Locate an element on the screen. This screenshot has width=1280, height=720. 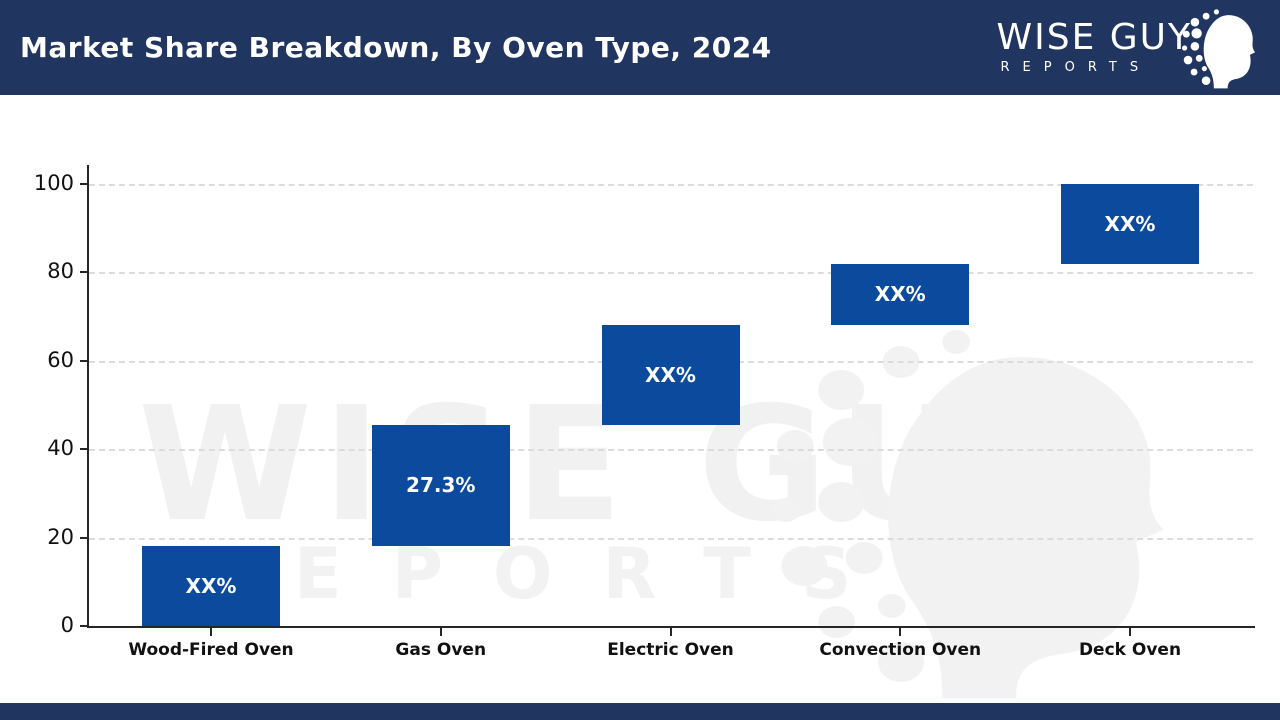
bar-segment-1: XX% is located at coordinates (211, 585).